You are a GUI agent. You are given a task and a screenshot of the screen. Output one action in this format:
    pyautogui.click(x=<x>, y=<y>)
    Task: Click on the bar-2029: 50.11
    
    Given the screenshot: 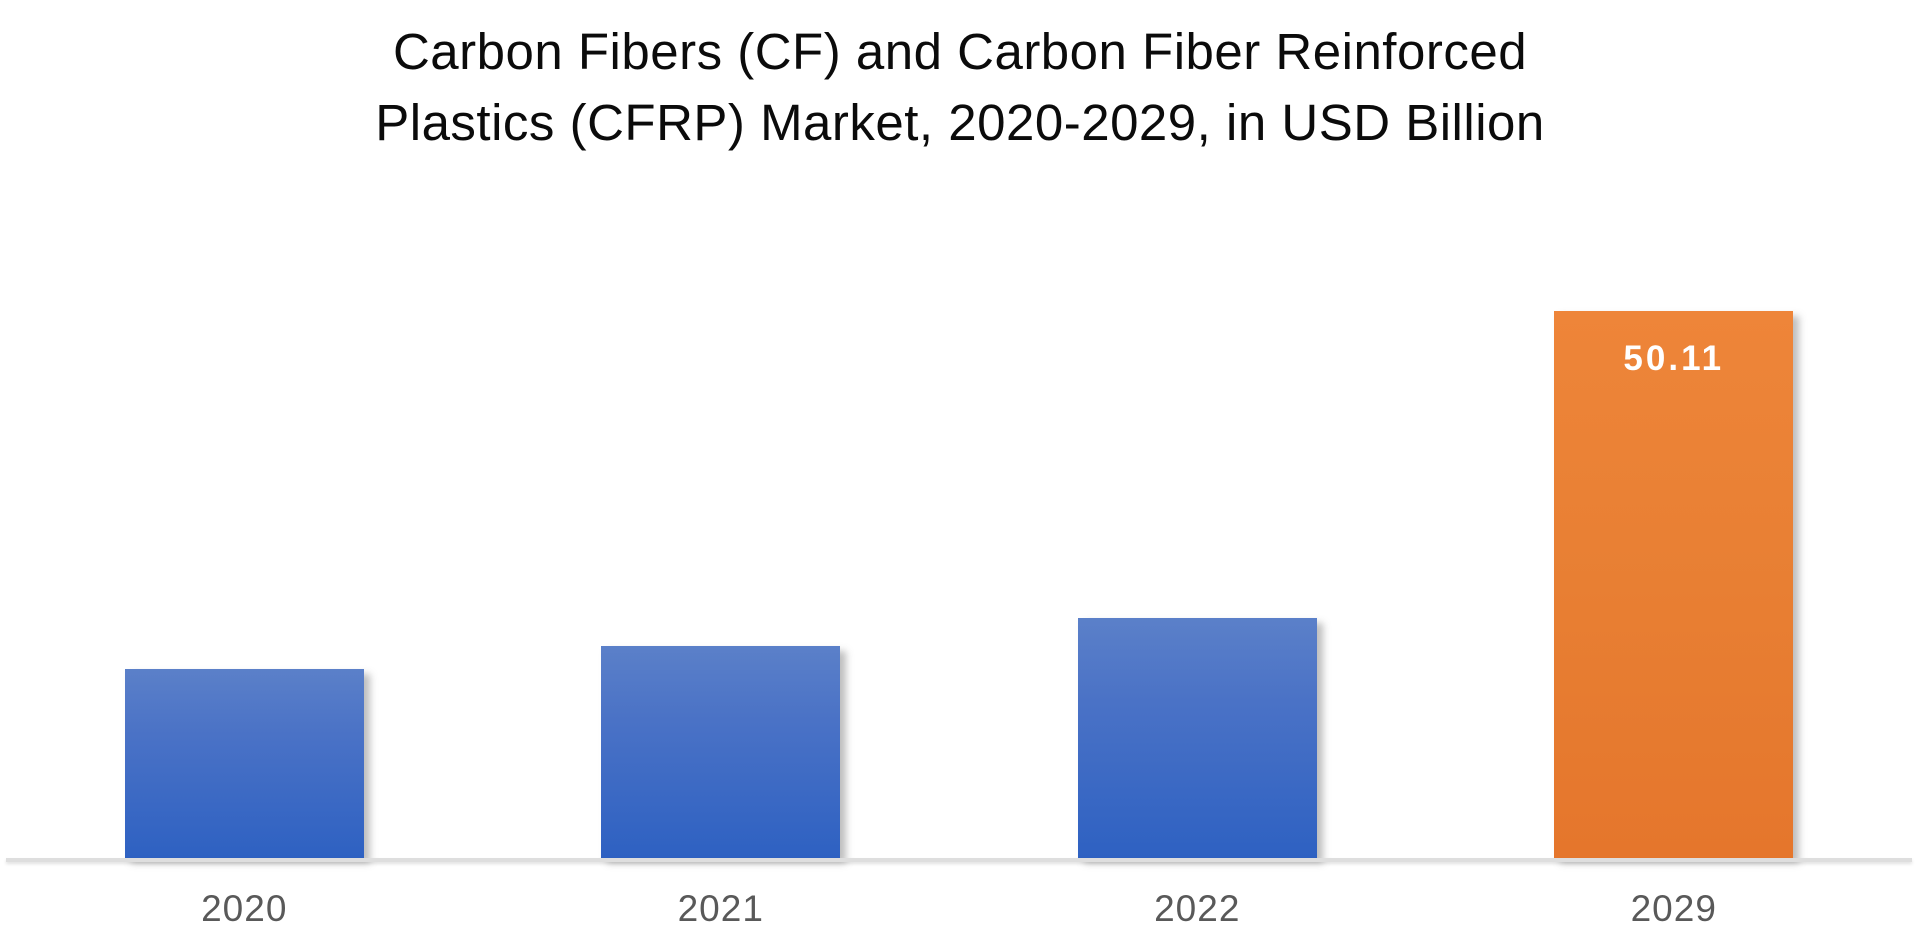 What is the action you would take?
    pyautogui.click(x=1674, y=584)
    